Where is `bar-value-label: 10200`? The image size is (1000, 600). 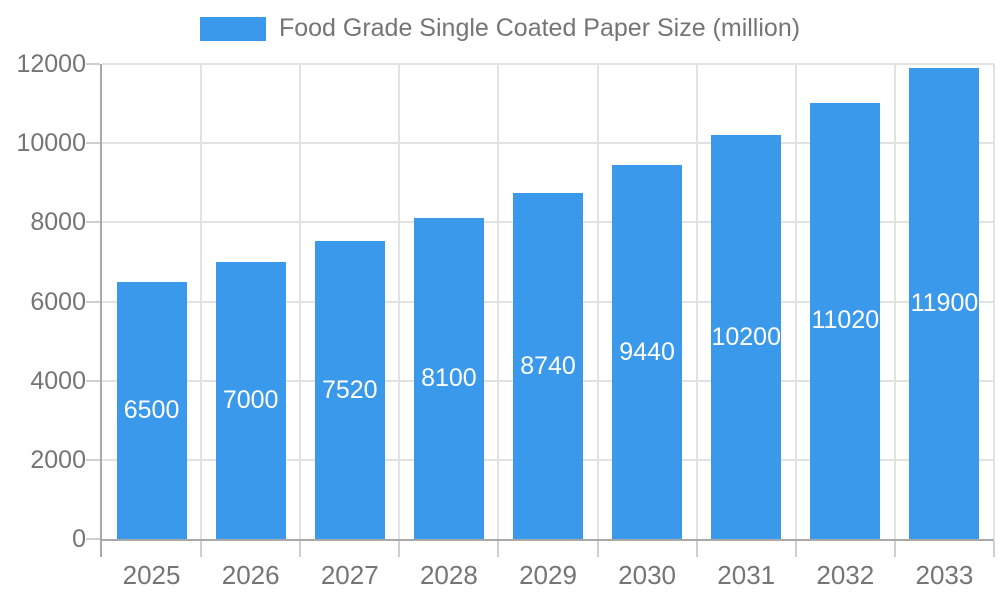
bar-value-label: 10200 is located at coordinates (746, 336).